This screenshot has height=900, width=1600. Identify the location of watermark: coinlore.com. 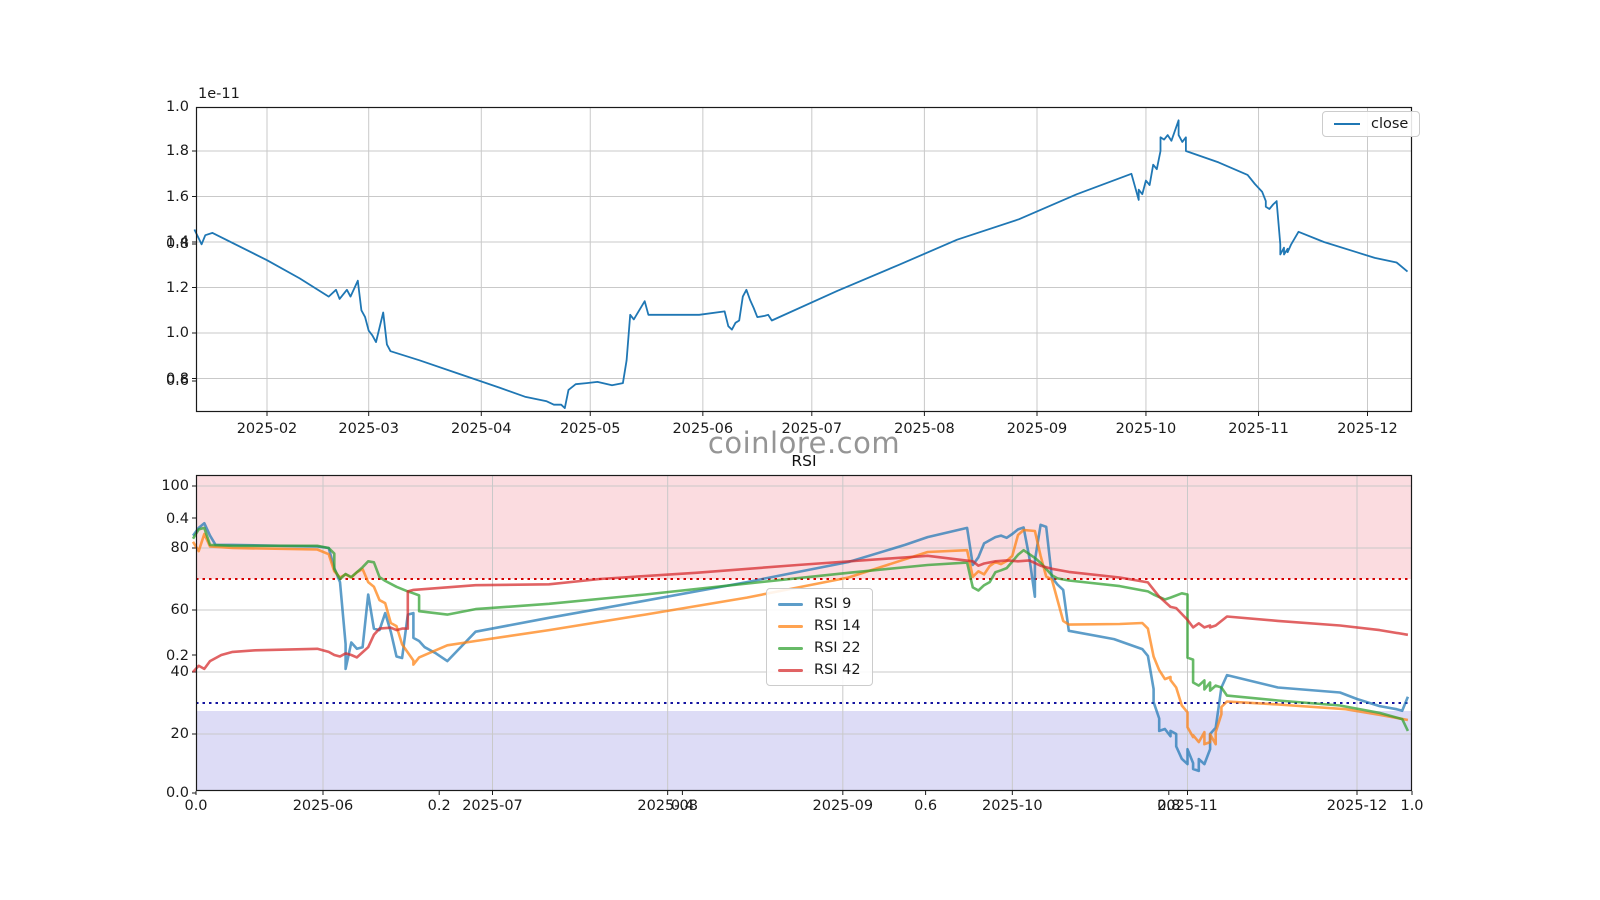
(804, 443).